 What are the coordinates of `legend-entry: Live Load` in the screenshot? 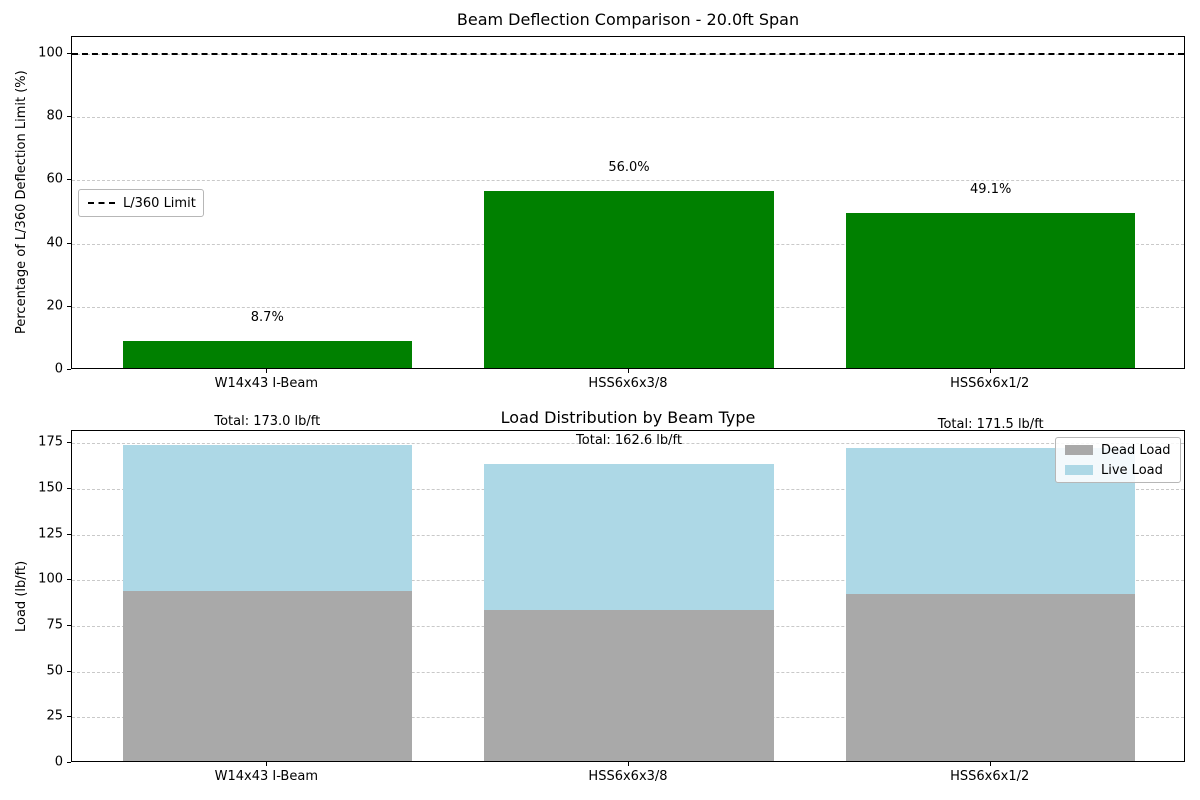 It's located at (1118, 470).